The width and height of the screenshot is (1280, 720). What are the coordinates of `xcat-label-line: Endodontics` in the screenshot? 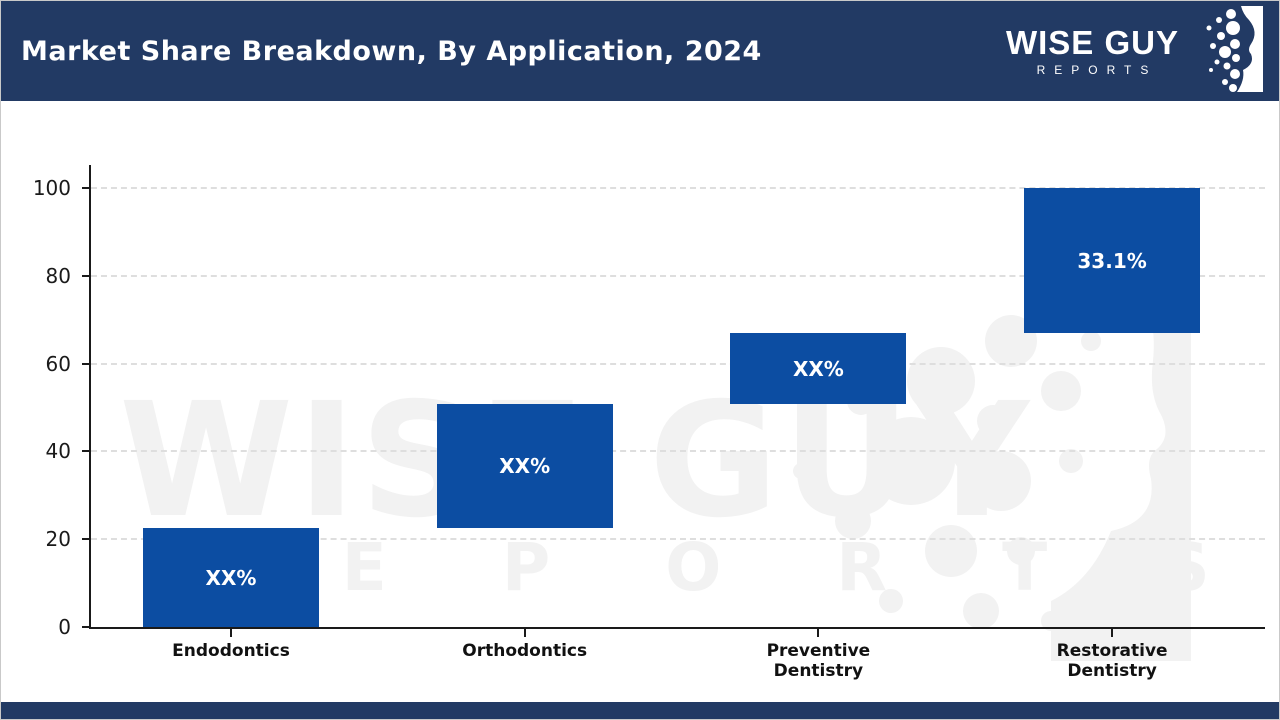 It's located at (231, 651).